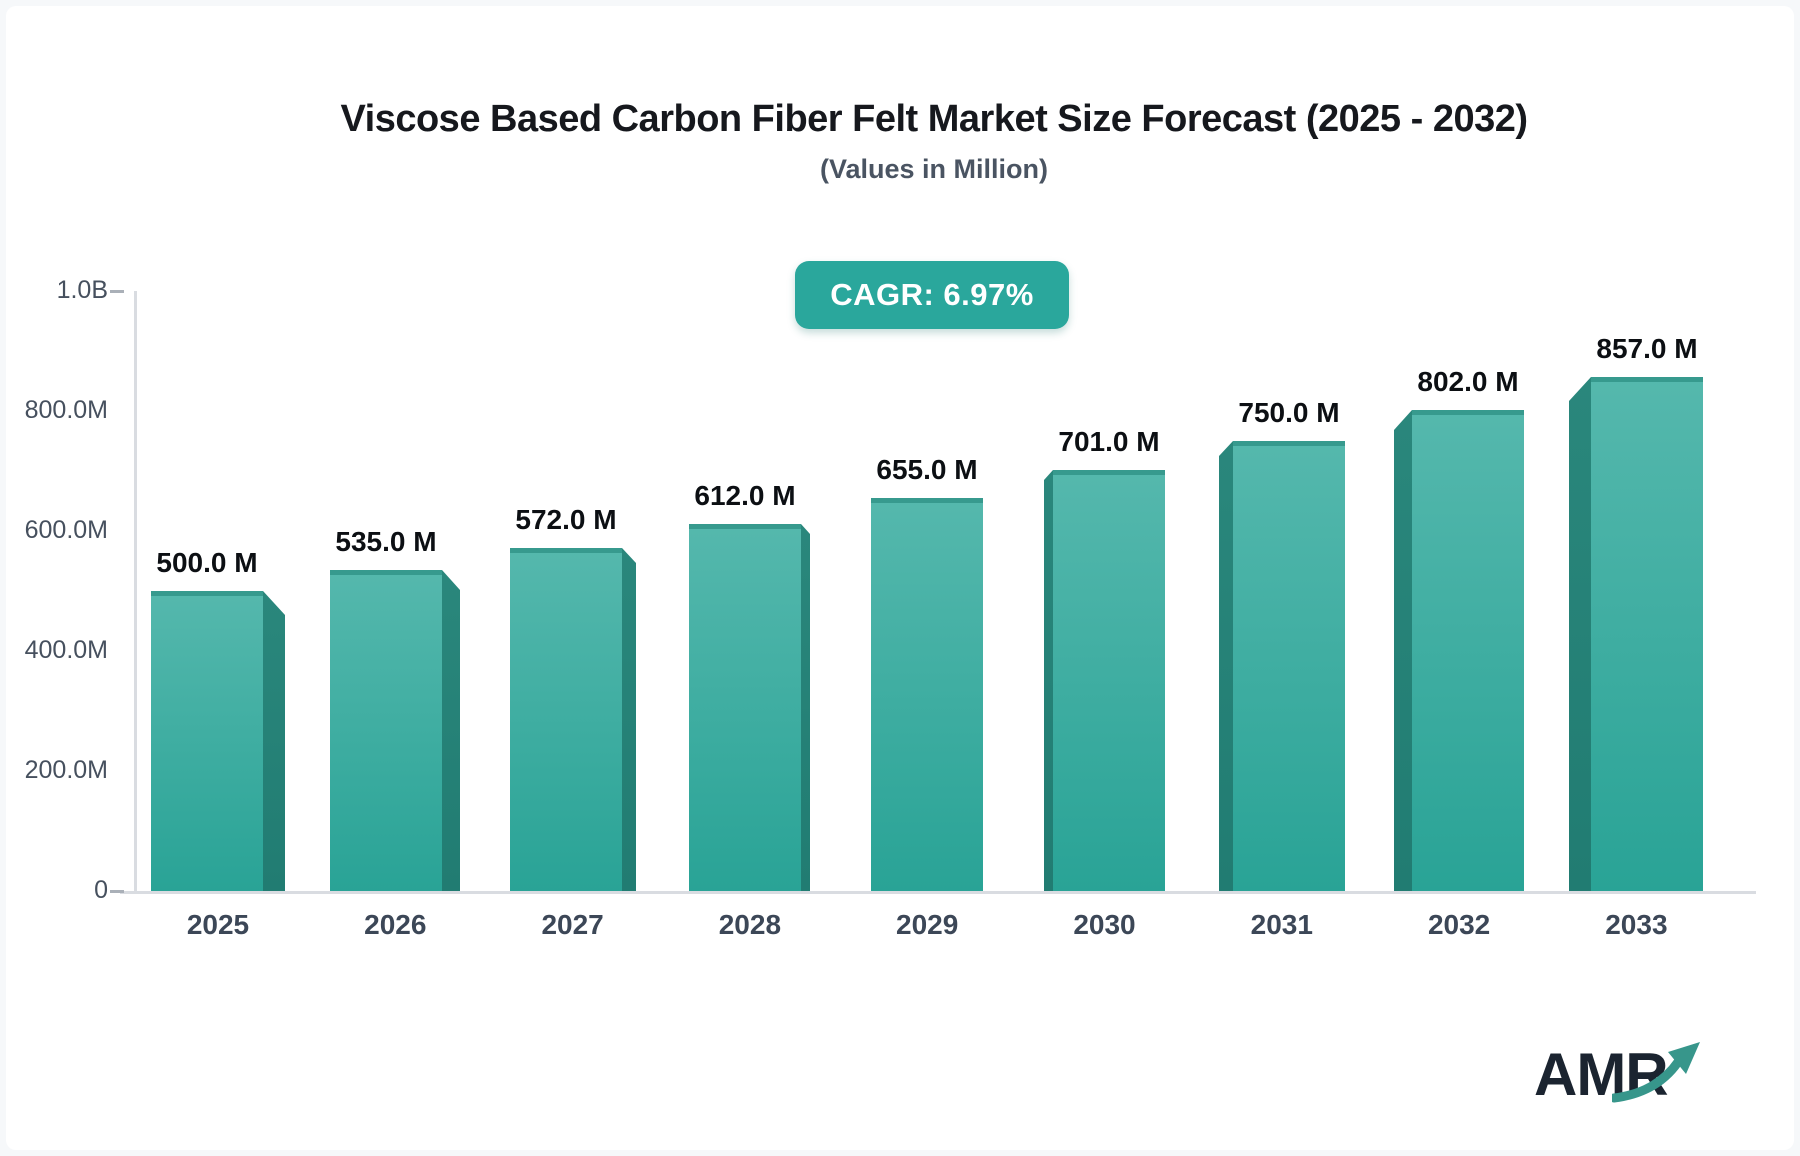 Image resolution: width=1800 pixels, height=1156 pixels. What do you see at coordinates (745, 495) in the screenshot?
I see `bar-value-label: 612.0 M` at bounding box center [745, 495].